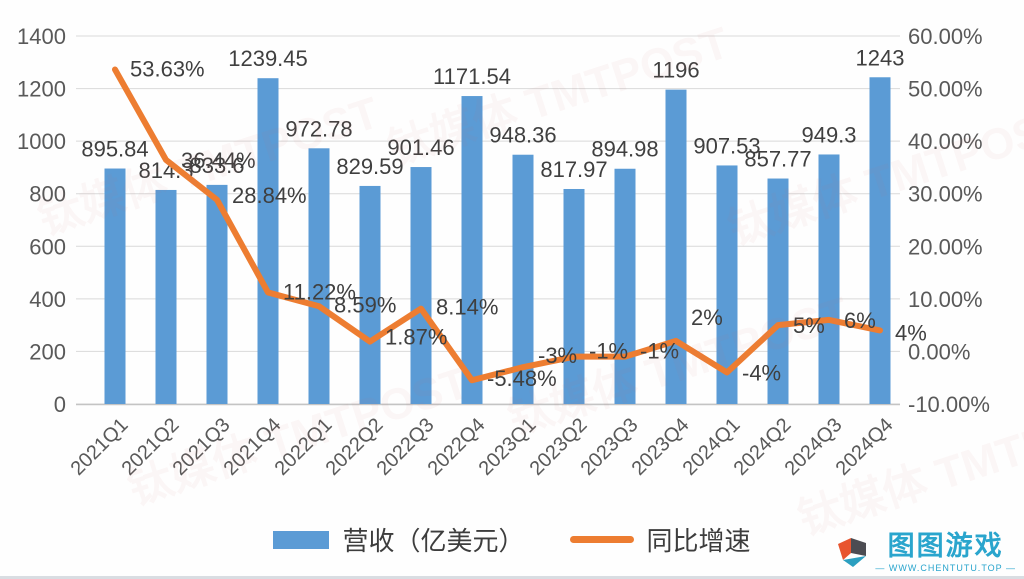  What do you see at coordinates (433, 541) in the screenshot?
I see `legend-revenue-label: 营收（亿美元）` at bounding box center [433, 541].